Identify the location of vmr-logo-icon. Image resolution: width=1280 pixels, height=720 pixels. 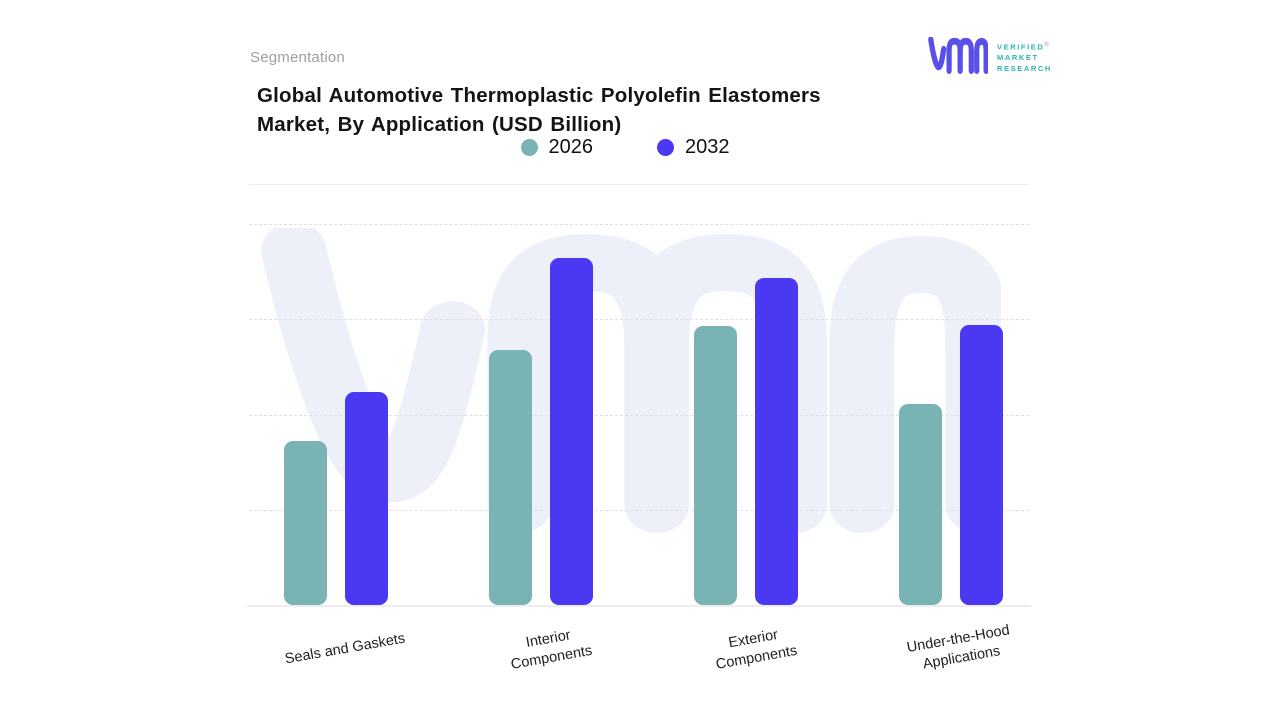
(958, 55).